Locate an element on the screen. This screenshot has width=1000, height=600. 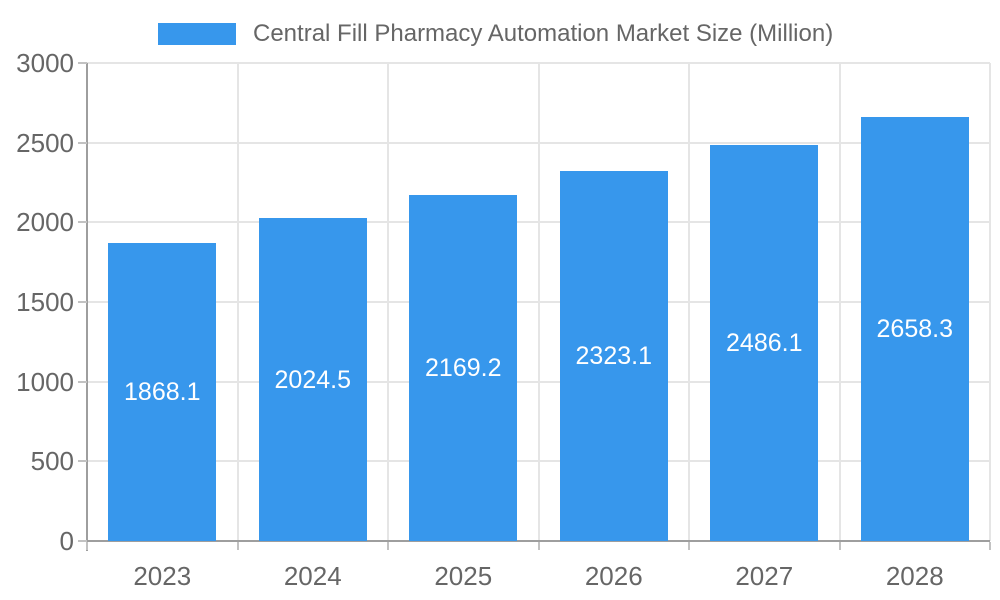
y-axis-tick-label: 500 is located at coordinates (52, 461).